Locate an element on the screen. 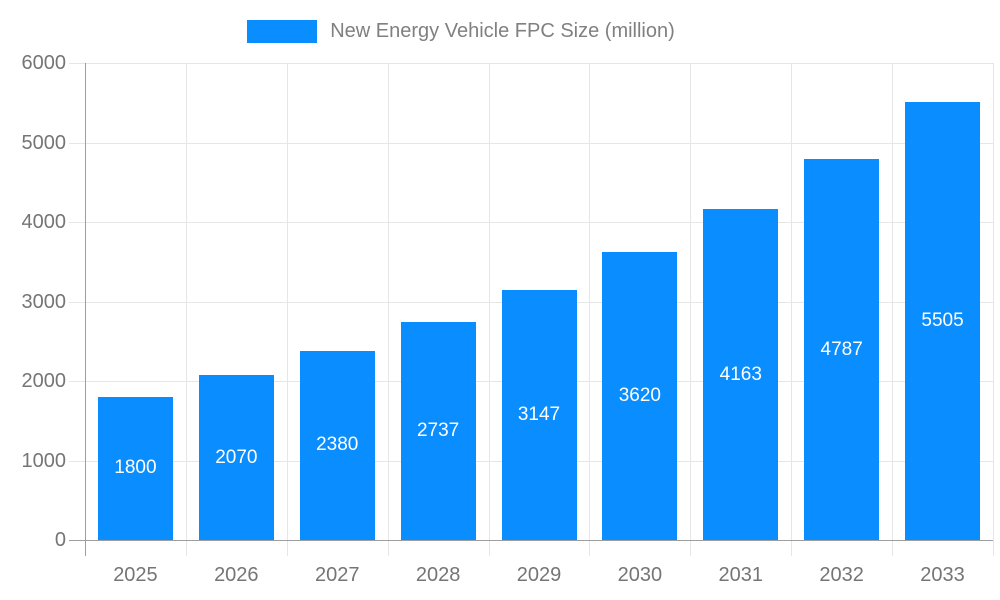 The height and width of the screenshot is (600, 1000). bar-value-label: 2737 is located at coordinates (438, 431).